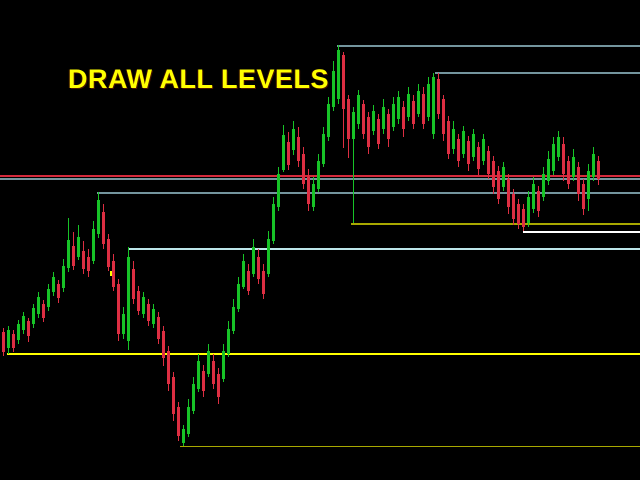 The height and width of the screenshot is (480, 640). Describe the element at coordinates (537, 73) in the screenshot. I see `level-line-swing-high-second` at that location.